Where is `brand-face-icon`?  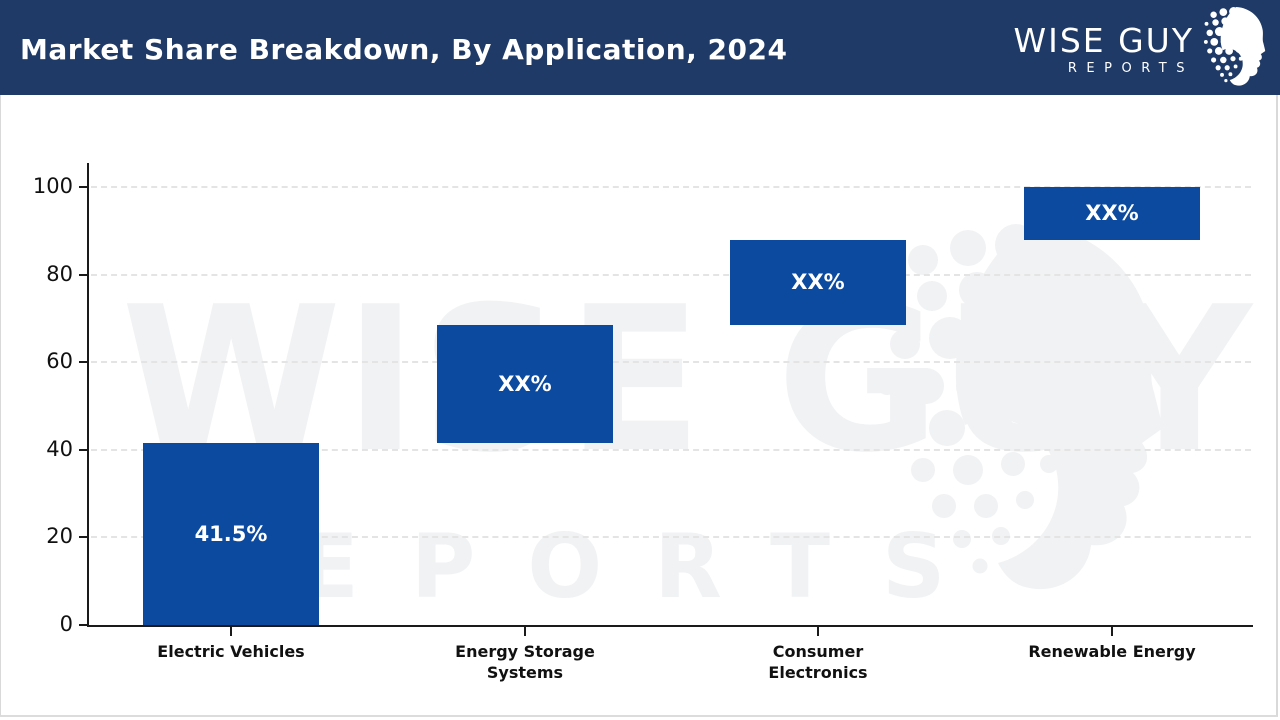
brand-face-icon is located at coordinates (1233, 49).